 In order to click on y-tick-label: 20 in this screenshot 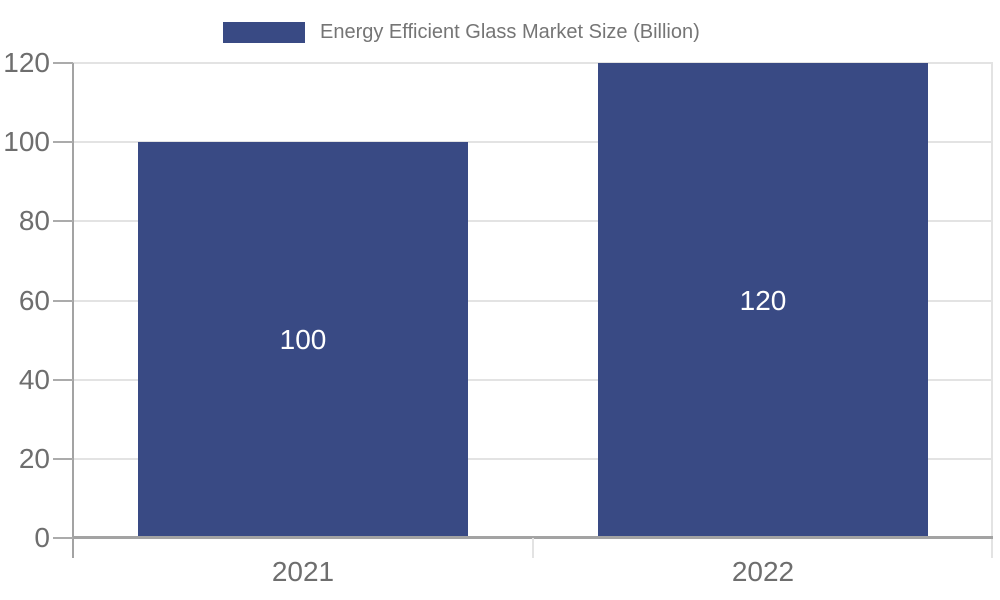, I will do `click(34, 458)`.